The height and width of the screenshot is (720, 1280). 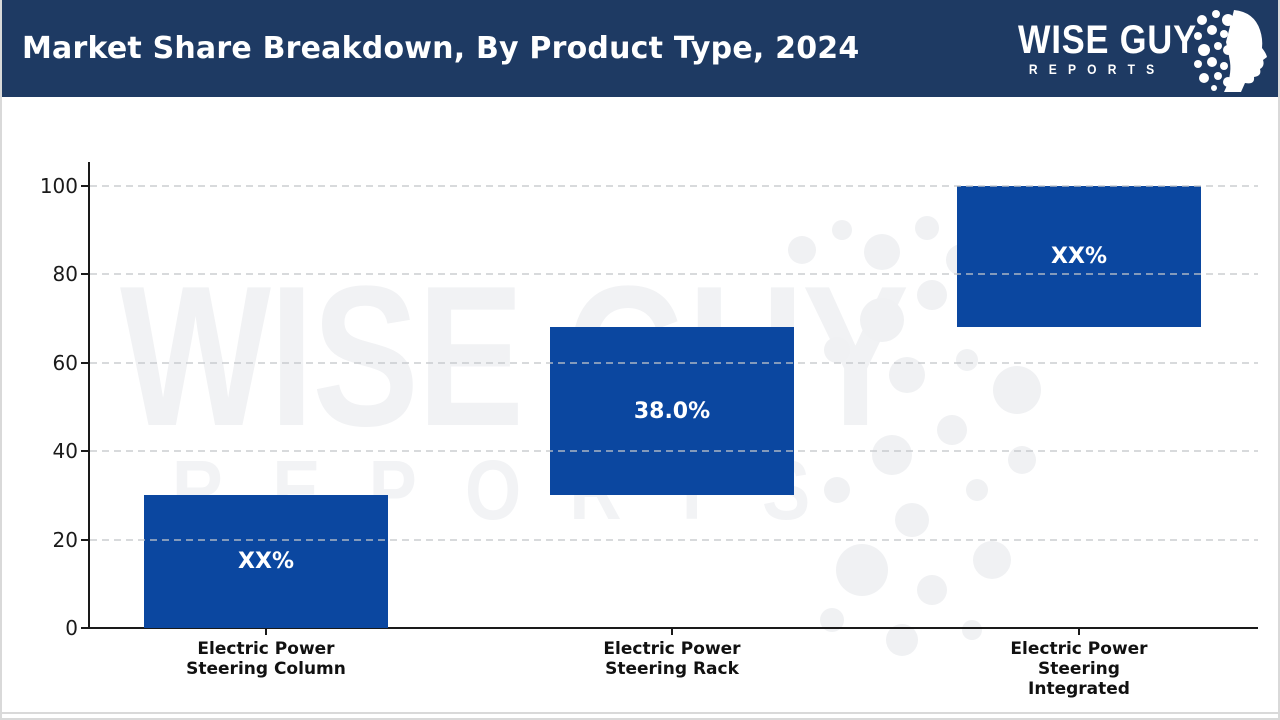 What do you see at coordinates (58, 186) in the screenshot?
I see `y-tick-label: 100` at bounding box center [58, 186].